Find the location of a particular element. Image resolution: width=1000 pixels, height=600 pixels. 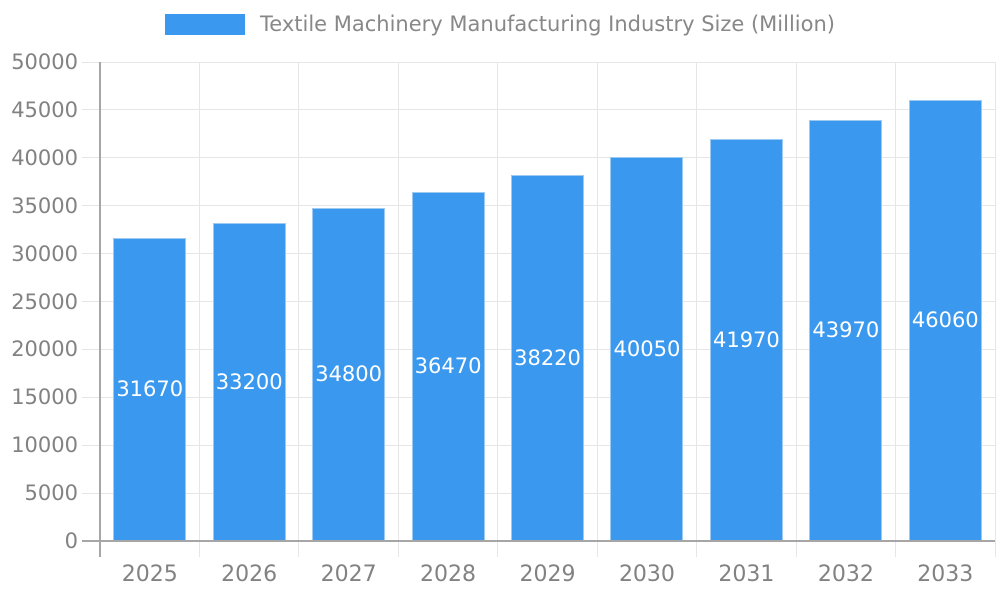

bar: 36470 is located at coordinates (448, 366).